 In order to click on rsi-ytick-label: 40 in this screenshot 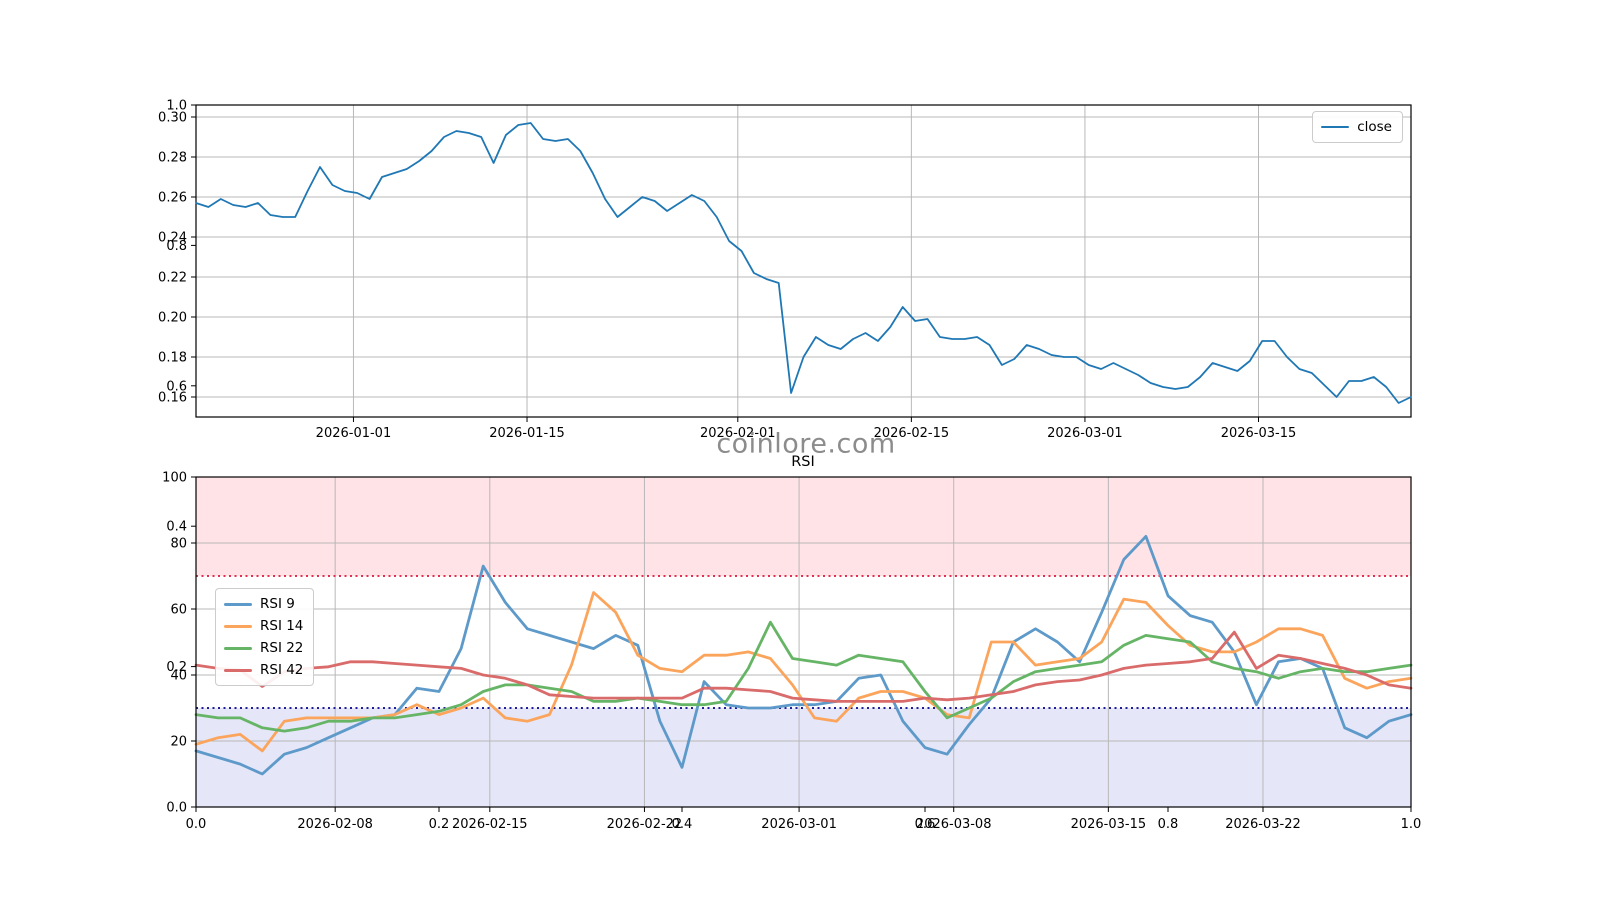, I will do `click(178, 676)`.